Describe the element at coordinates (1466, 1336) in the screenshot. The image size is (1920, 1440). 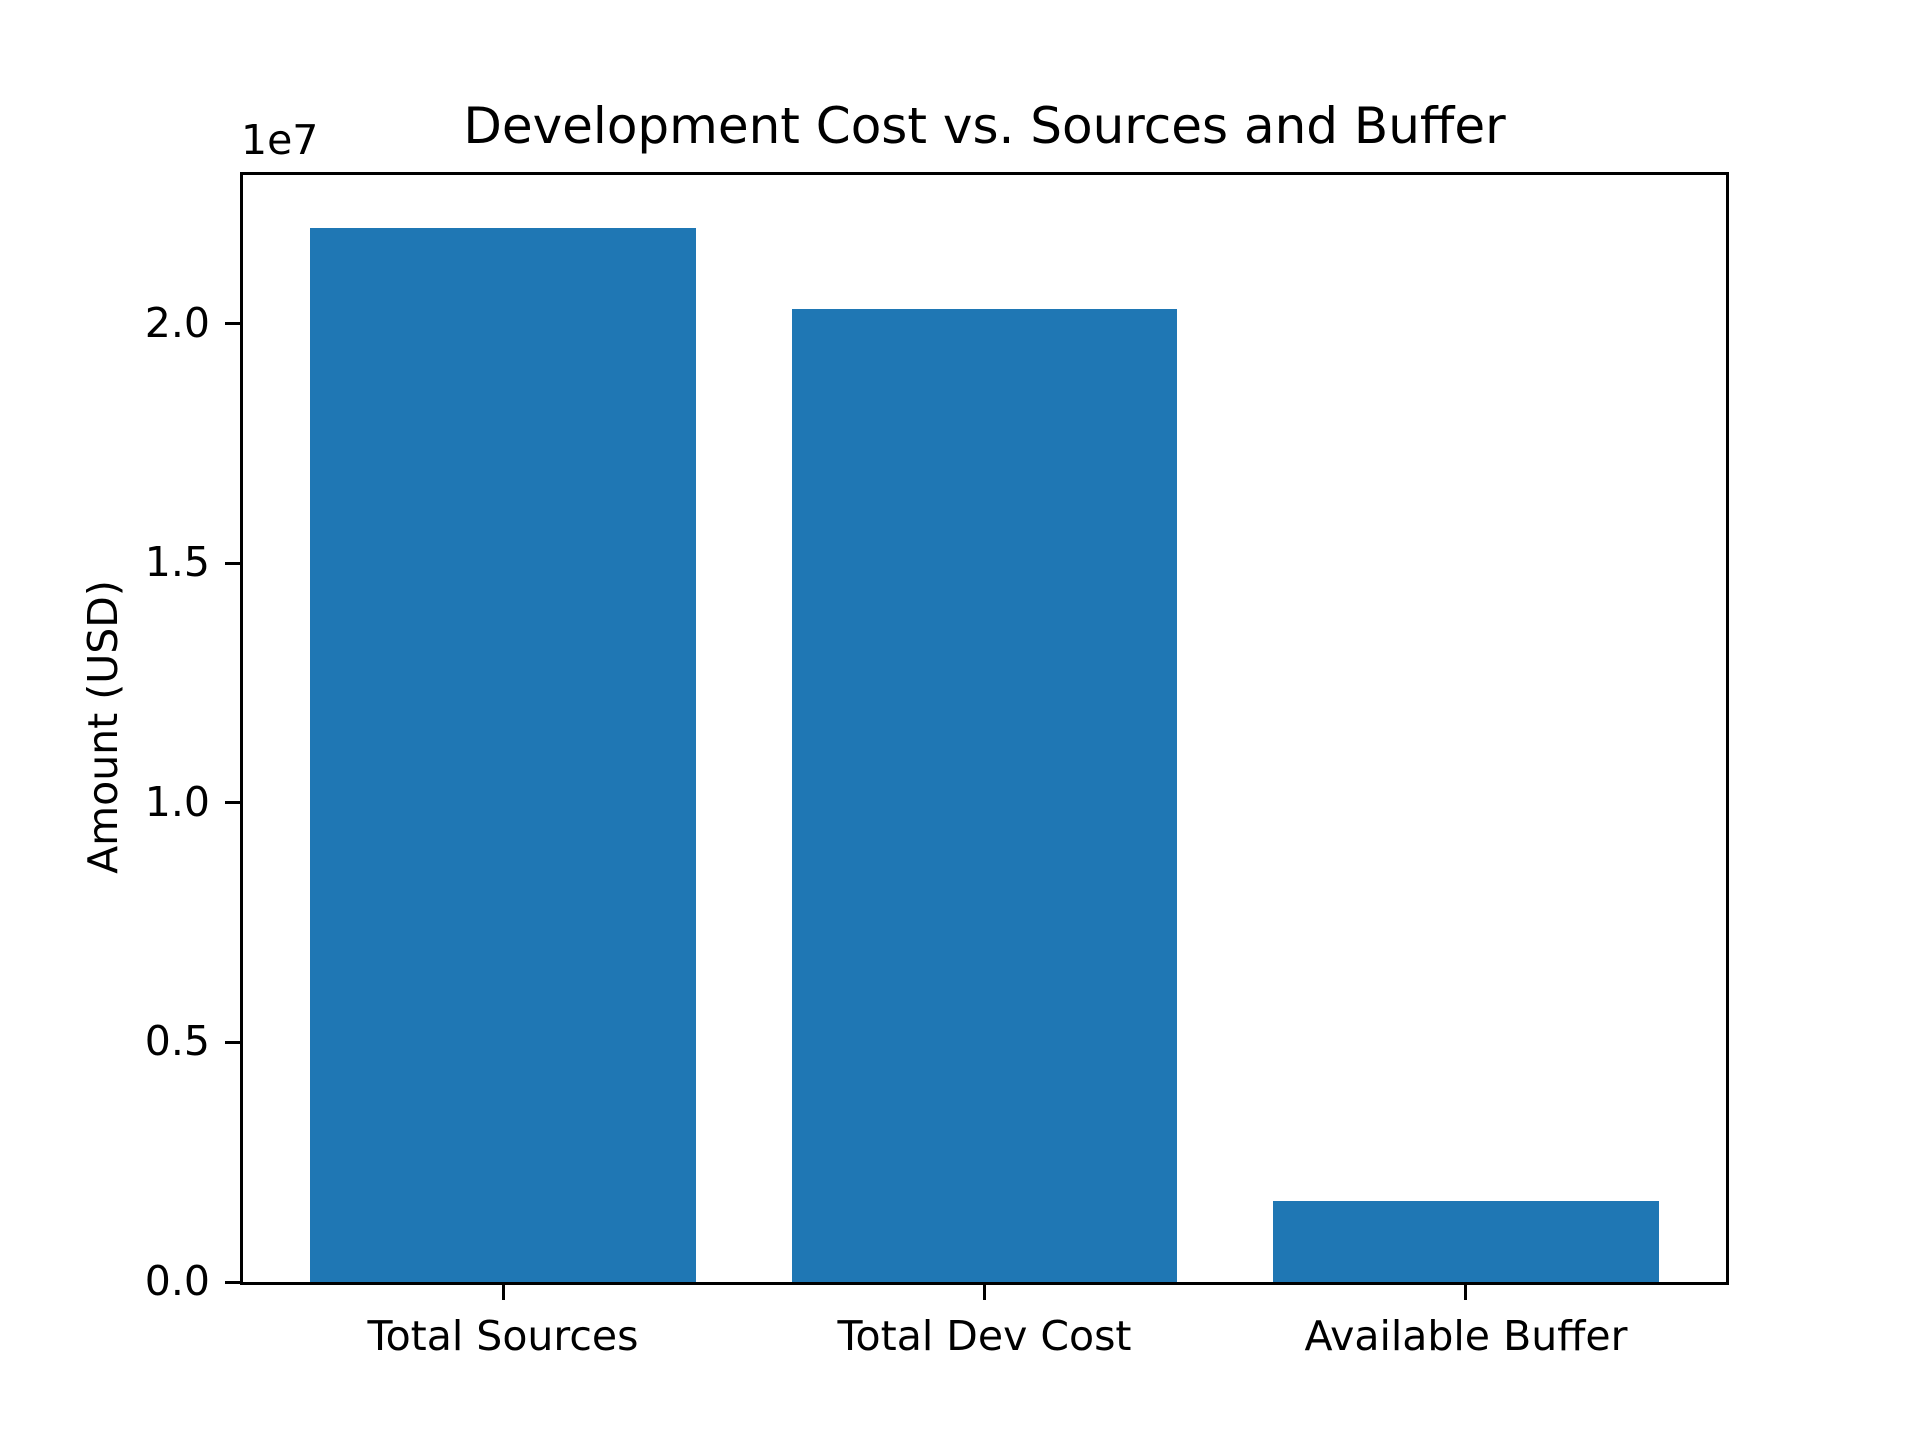
I see `x-tick-label: Available Buffer` at that location.